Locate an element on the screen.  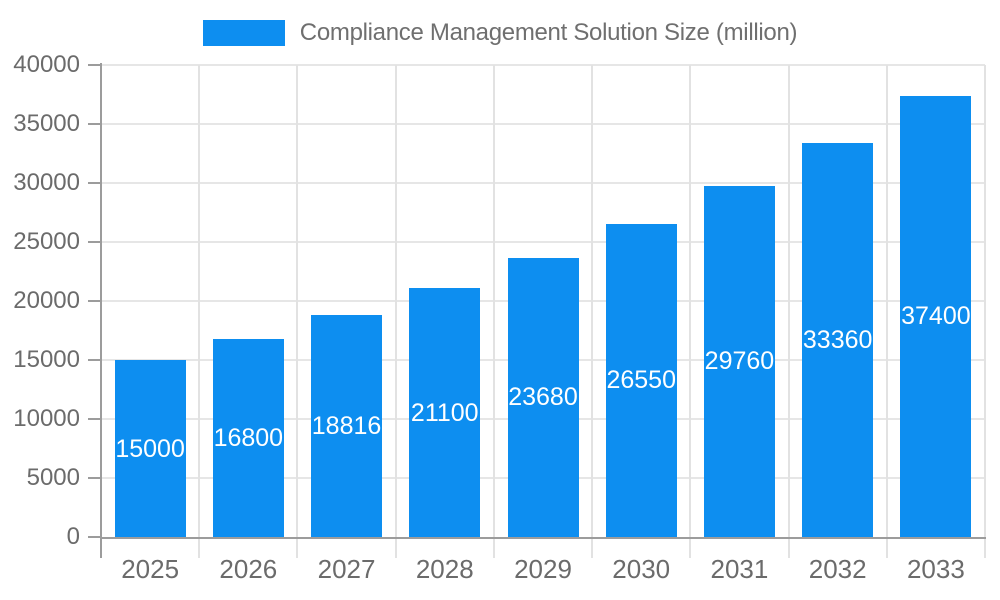
bar-value-label: 23680 is located at coordinates (543, 397).